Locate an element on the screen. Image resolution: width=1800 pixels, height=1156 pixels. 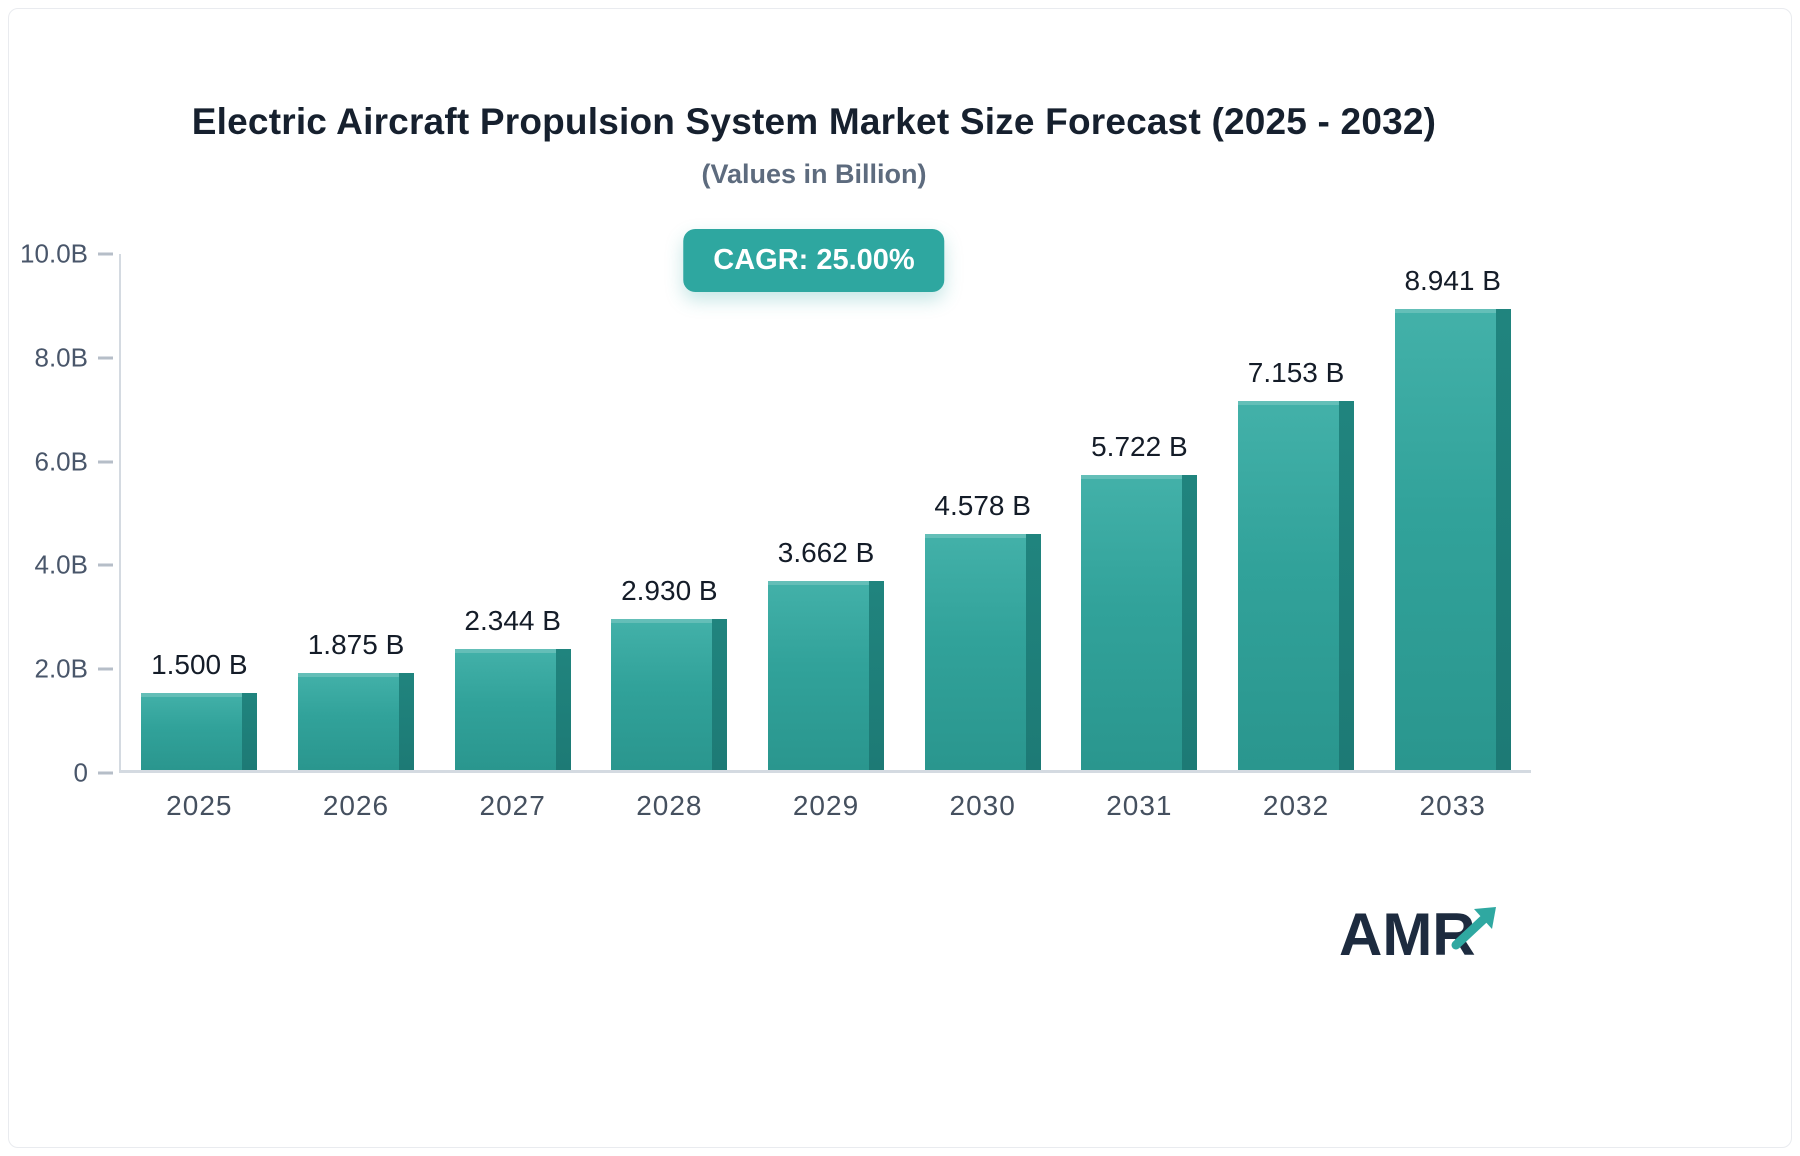
bar-group-2026: 1.875 B 2026 is located at coordinates (356, 537).